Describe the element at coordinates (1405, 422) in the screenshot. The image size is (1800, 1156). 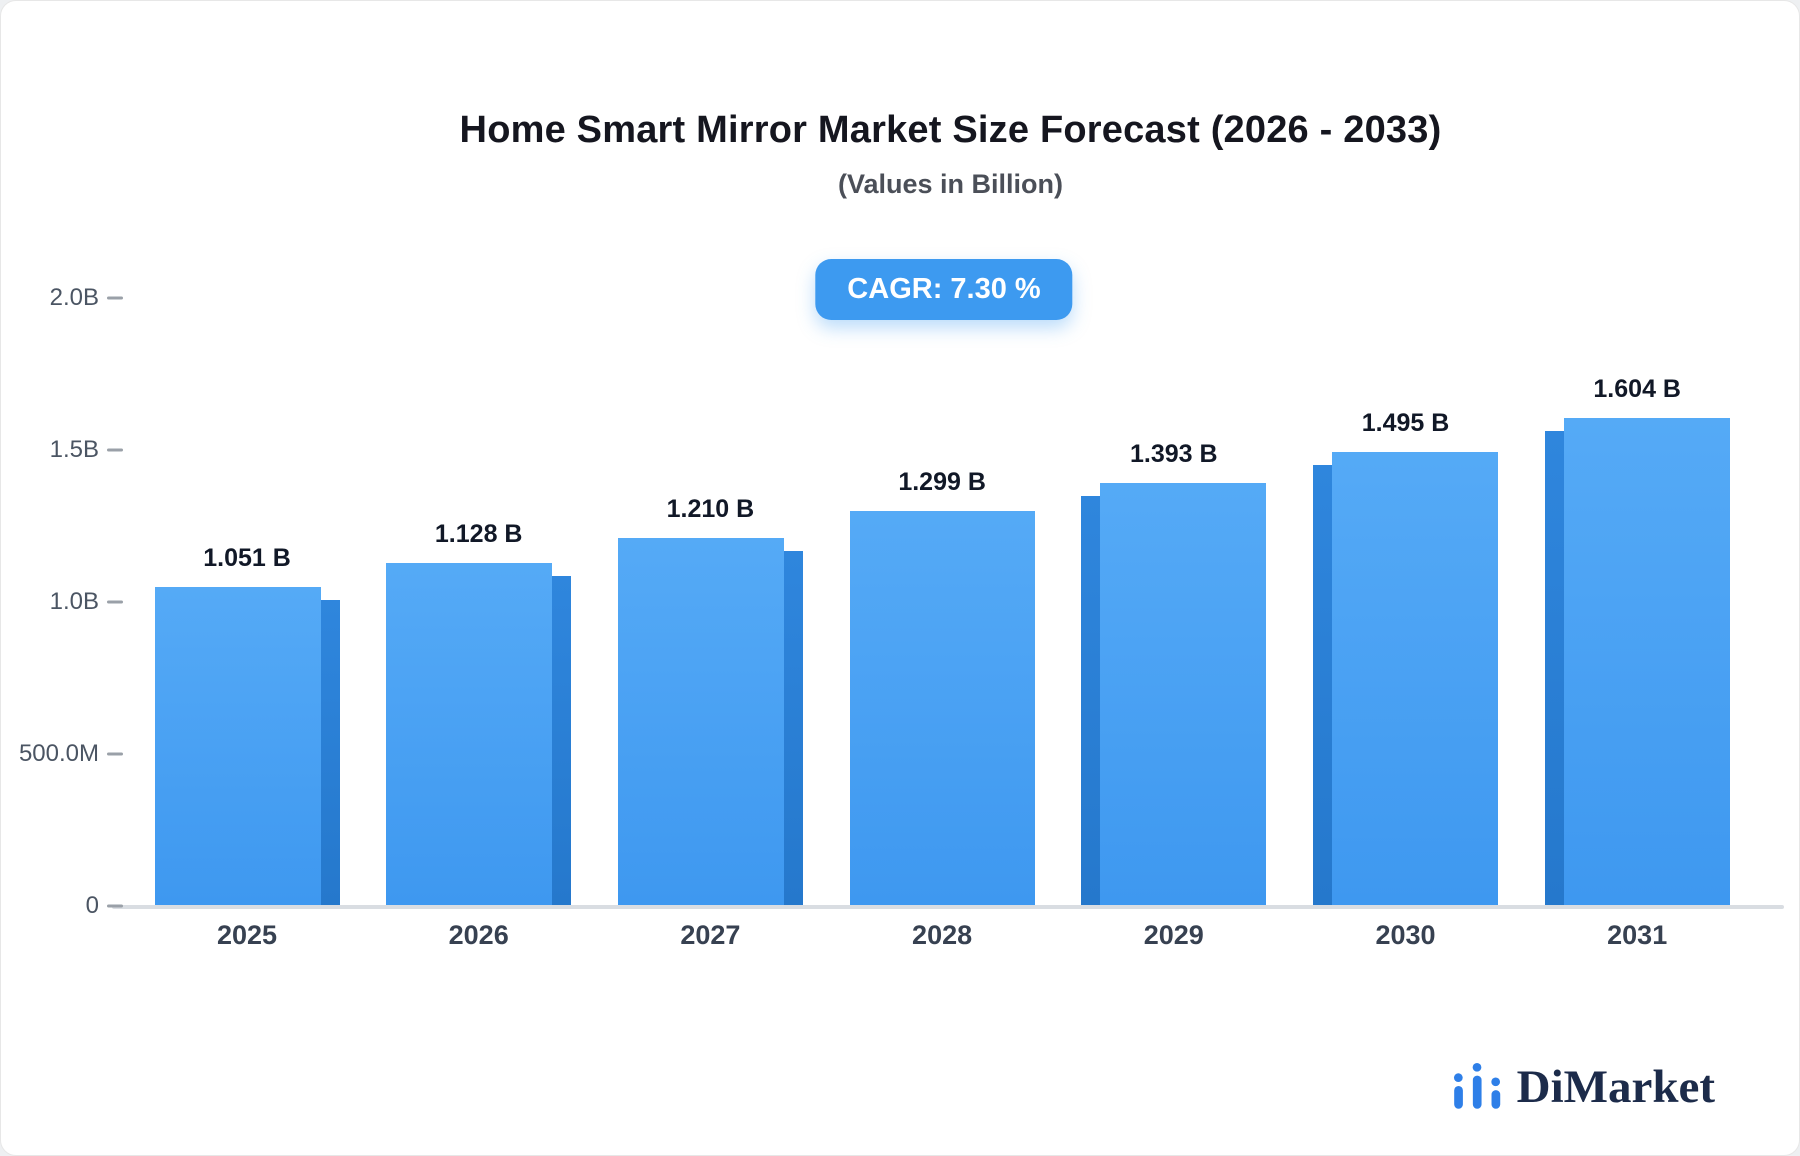
I see `bar-value-label: 1.495 B` at that location.